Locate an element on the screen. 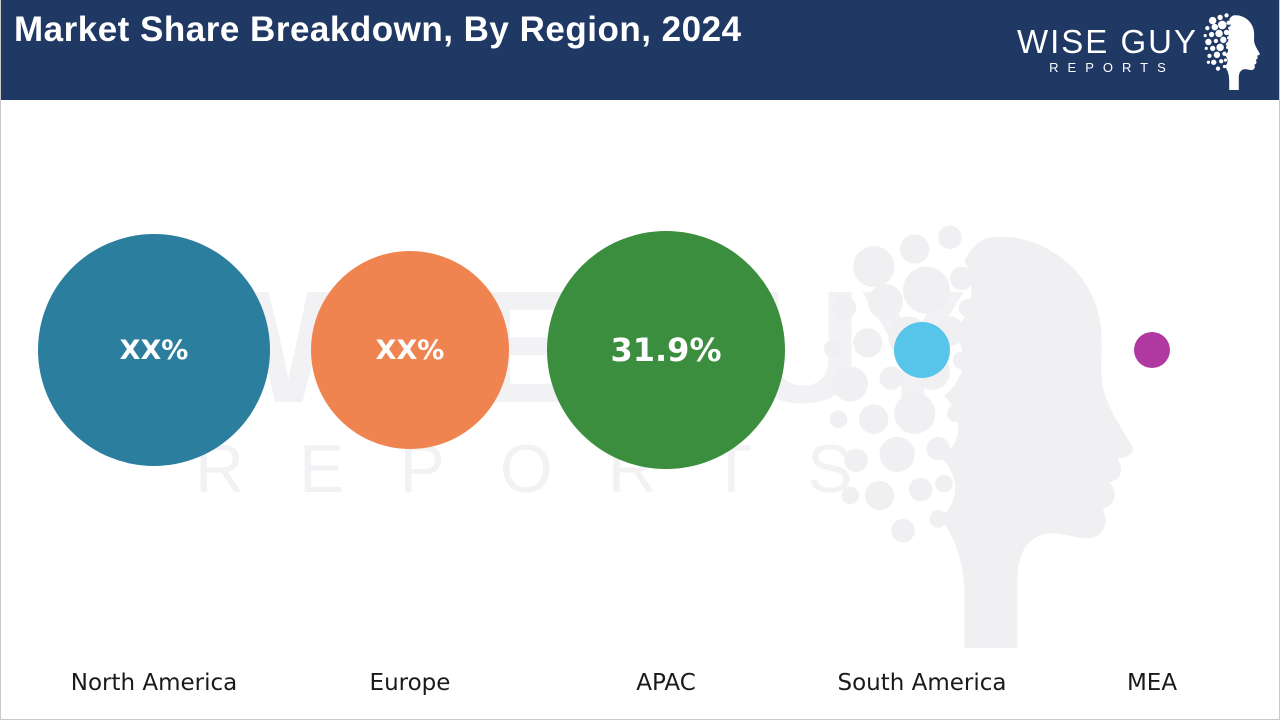 This screenshot has height=720, width=1280. bubble-europe: XX% is located at coordinates (410, 350).